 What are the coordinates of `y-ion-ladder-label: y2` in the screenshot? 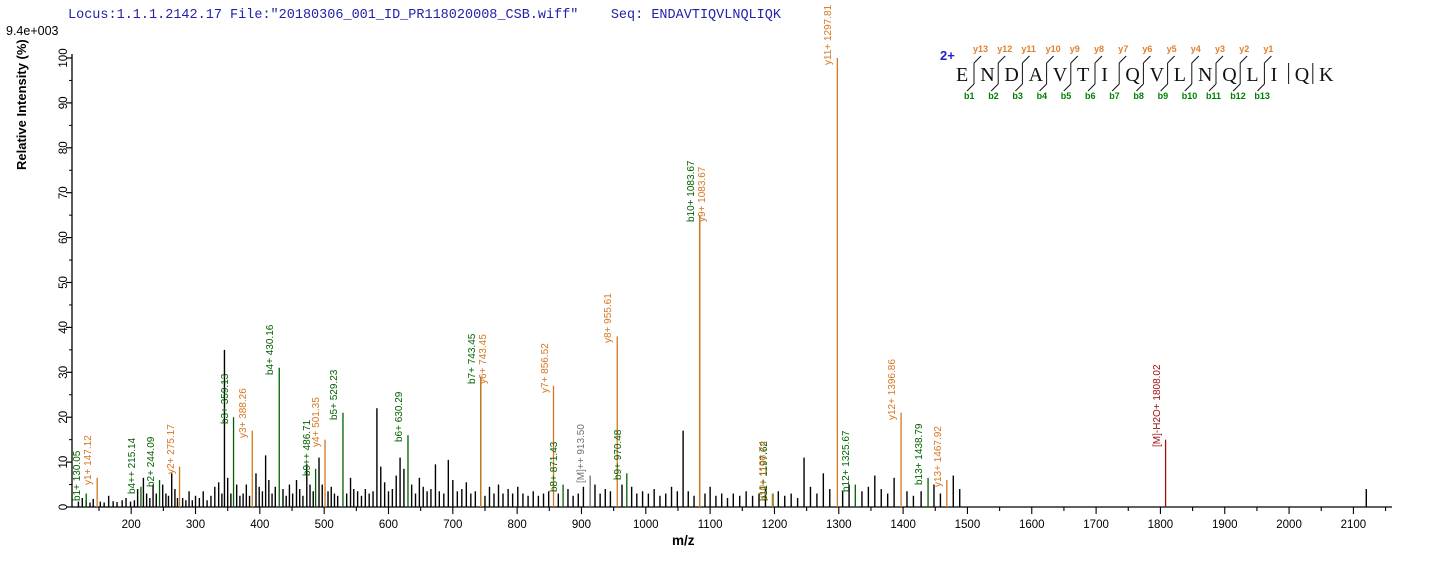 It's located at (1244, 49).